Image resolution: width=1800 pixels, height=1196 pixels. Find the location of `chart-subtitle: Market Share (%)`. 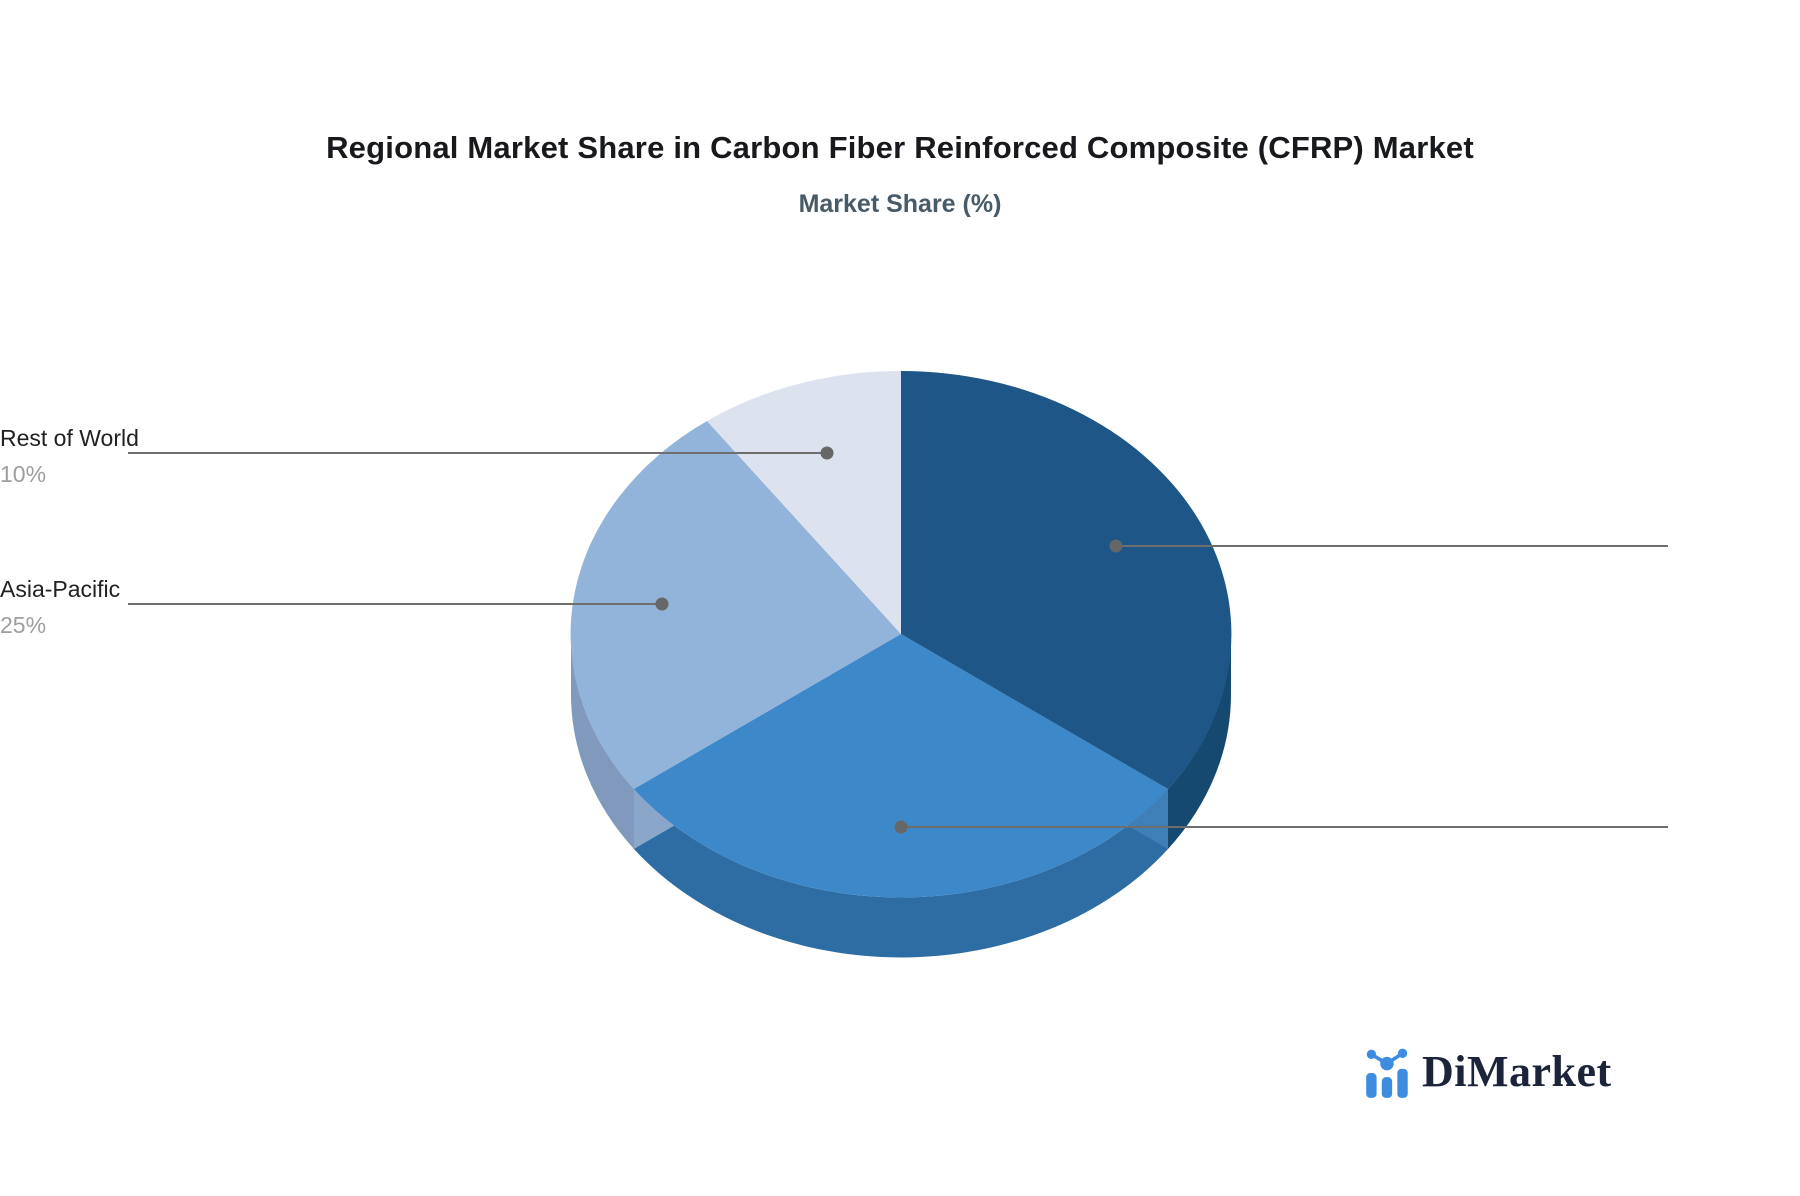

chart-subtitle: Market Share (%) is located at coordinates (900, 204).